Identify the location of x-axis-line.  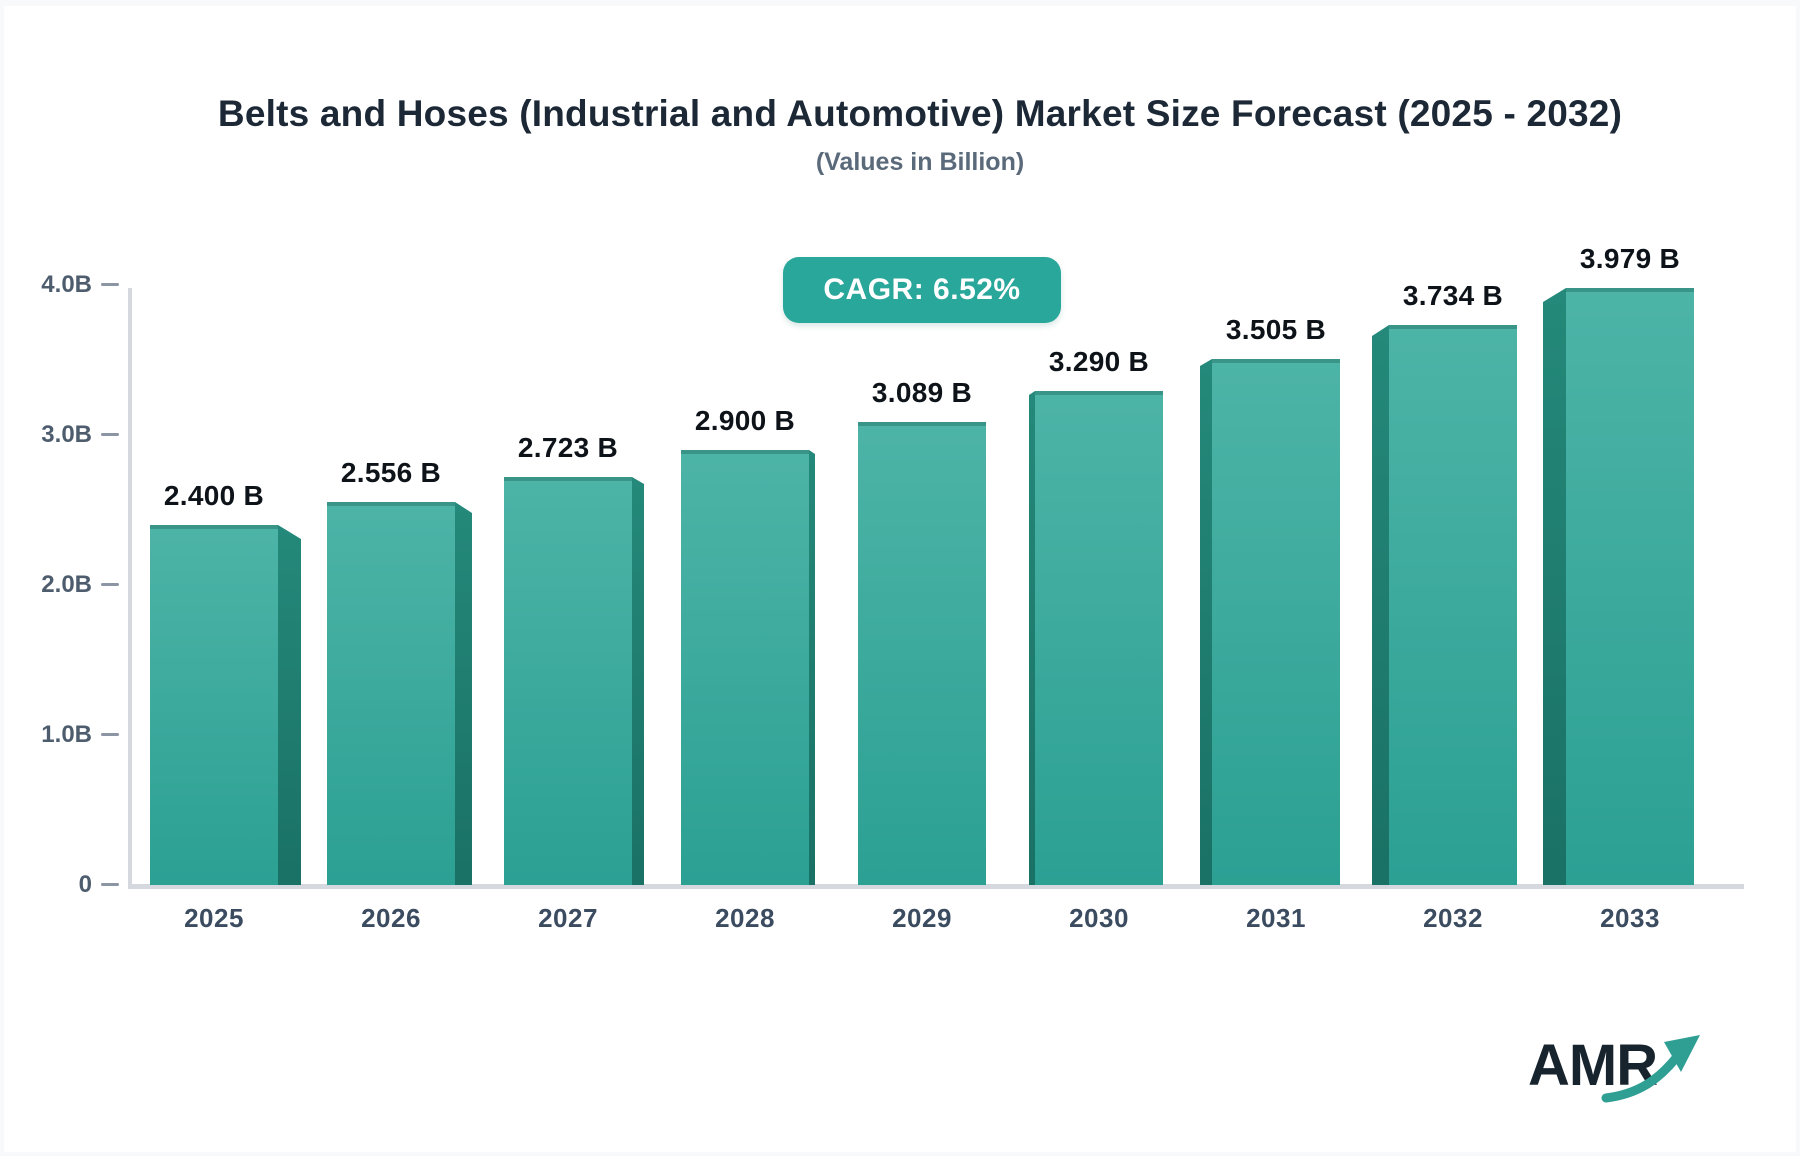
(936, 886).